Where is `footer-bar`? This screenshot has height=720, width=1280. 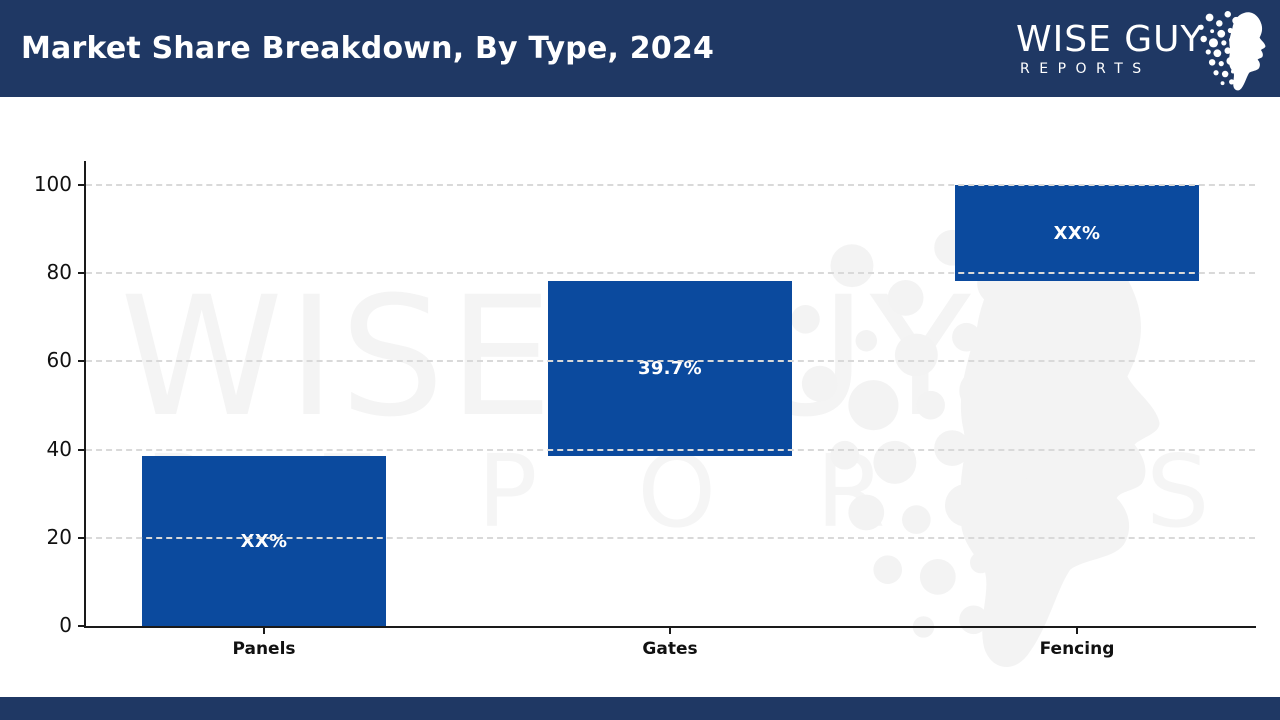
footer-bar is located at coordinates (640, 708).